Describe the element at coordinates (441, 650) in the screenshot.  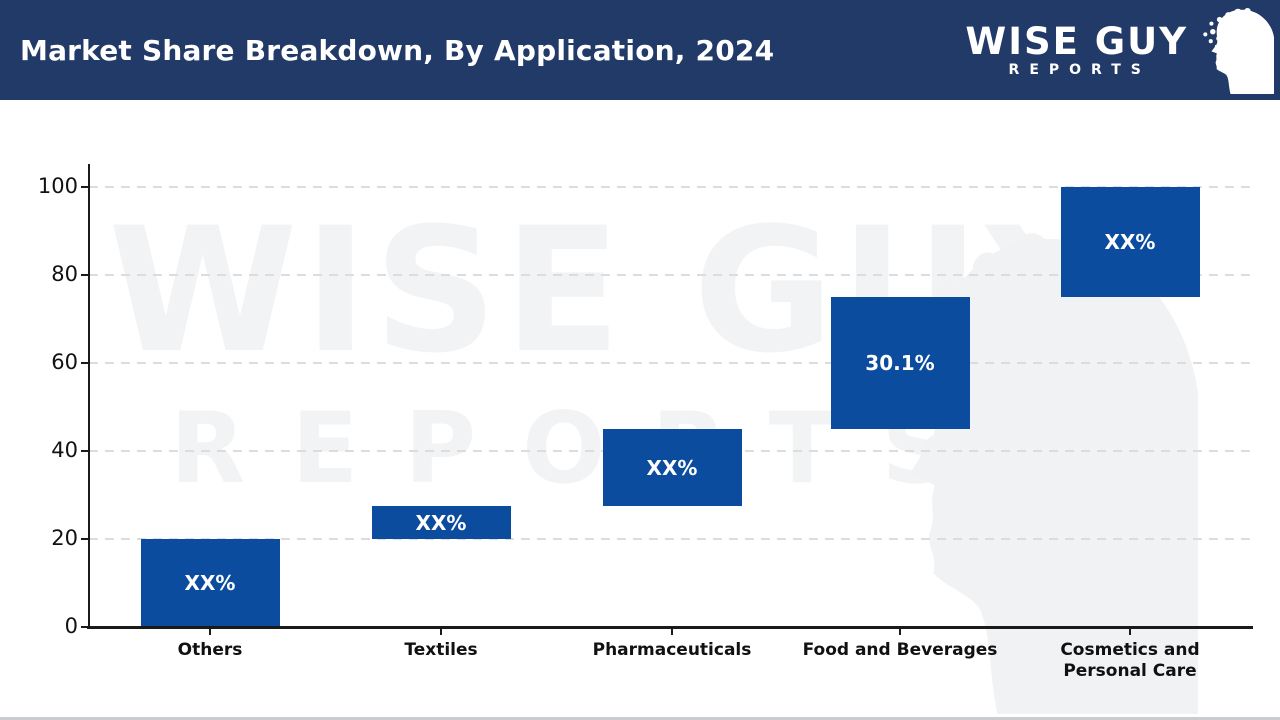
I see `x-category-label: Textiles` at that location.